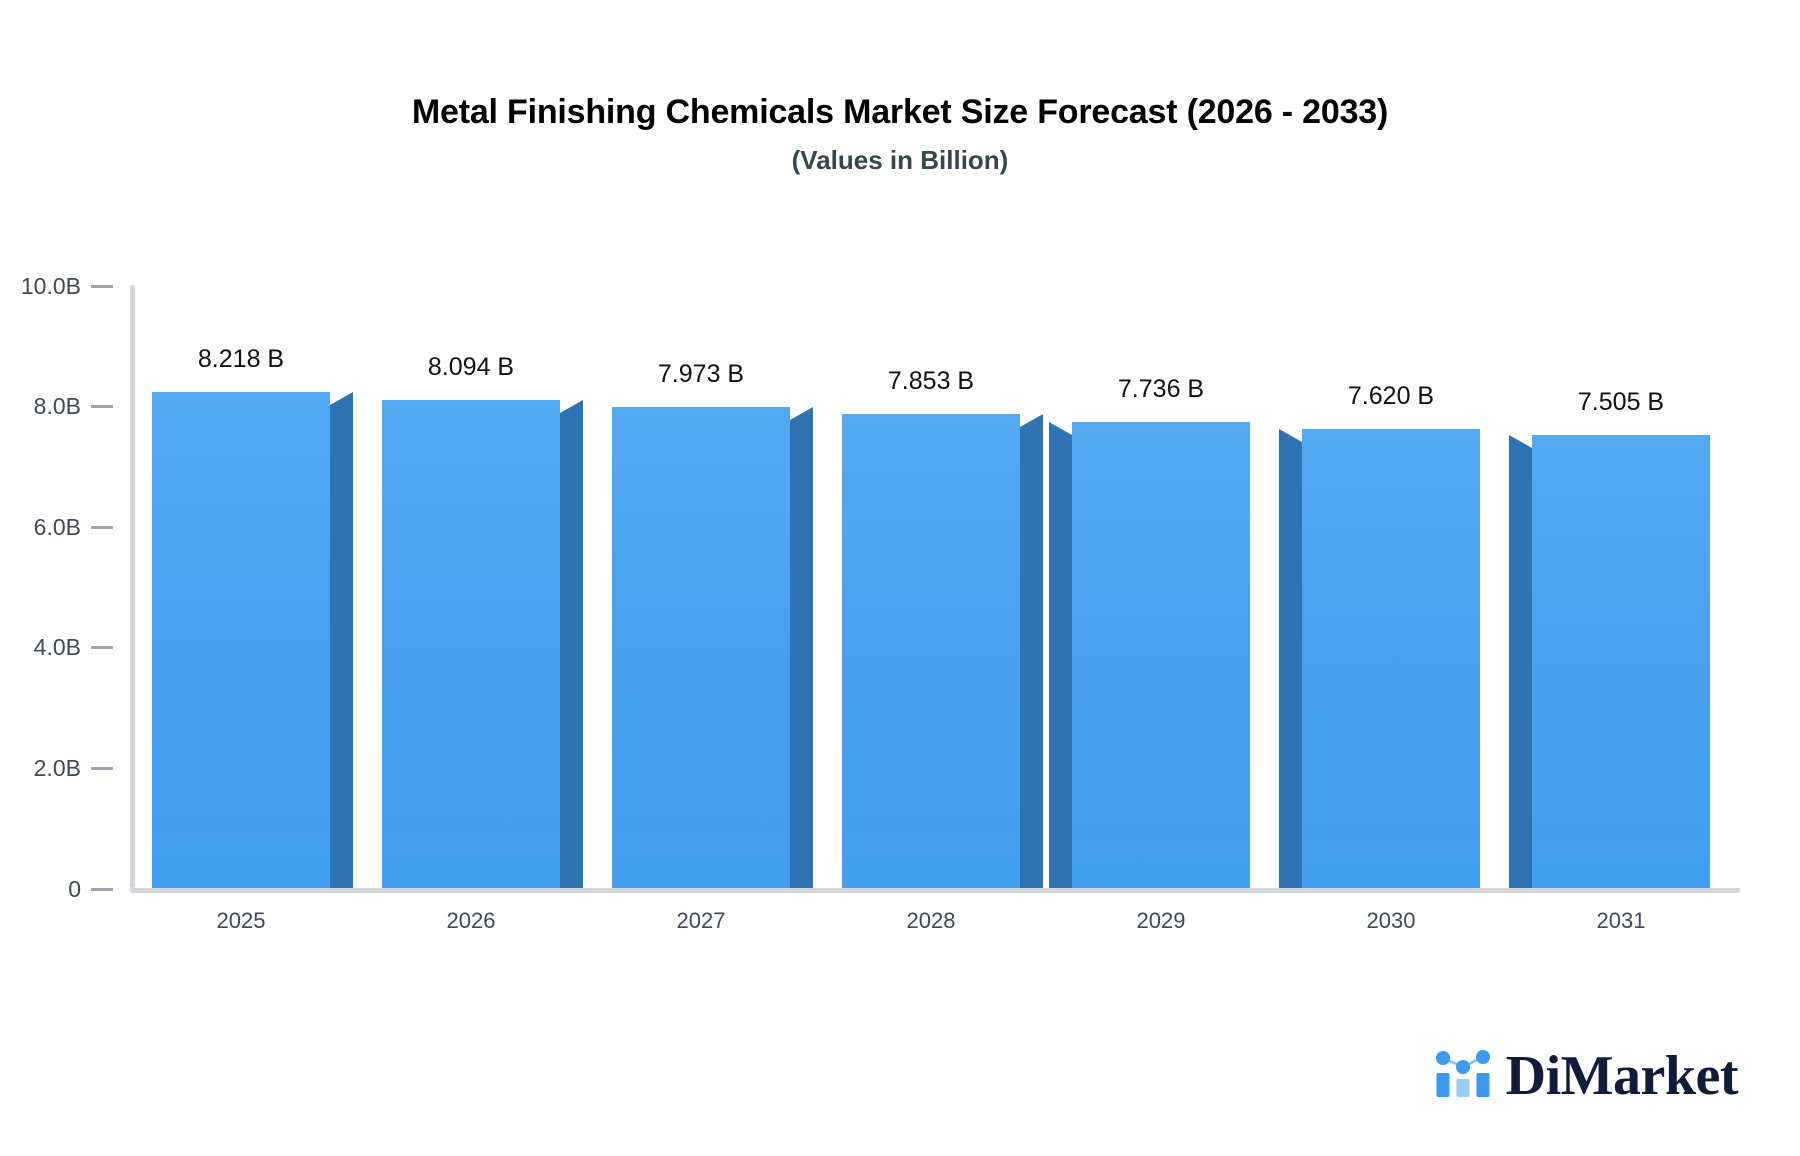  I want to click on y-axis-tick: 8.0B, so click(65, 406).